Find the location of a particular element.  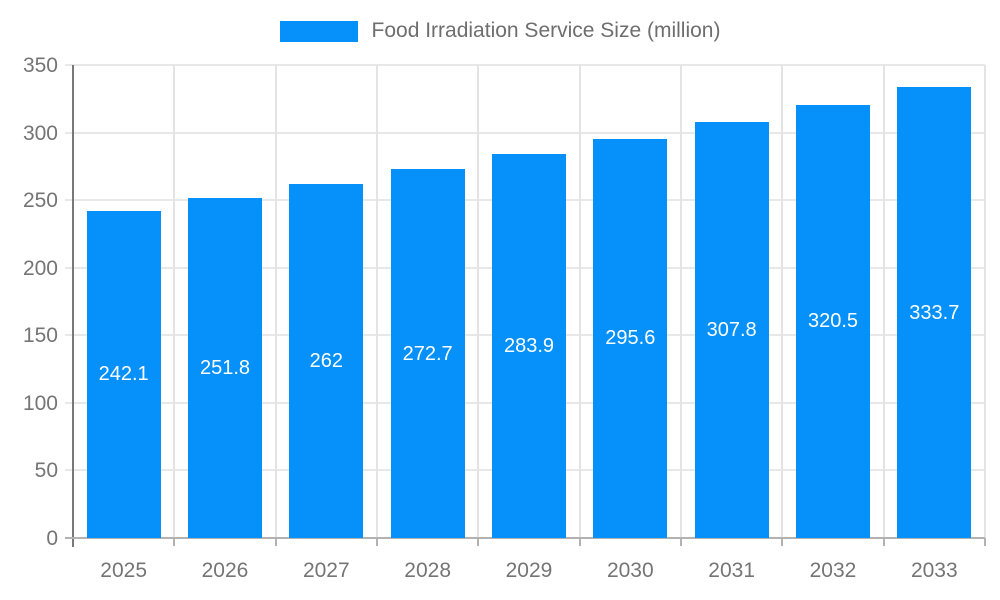

y-tick-label: 150 is located at coordinates (40, 336).